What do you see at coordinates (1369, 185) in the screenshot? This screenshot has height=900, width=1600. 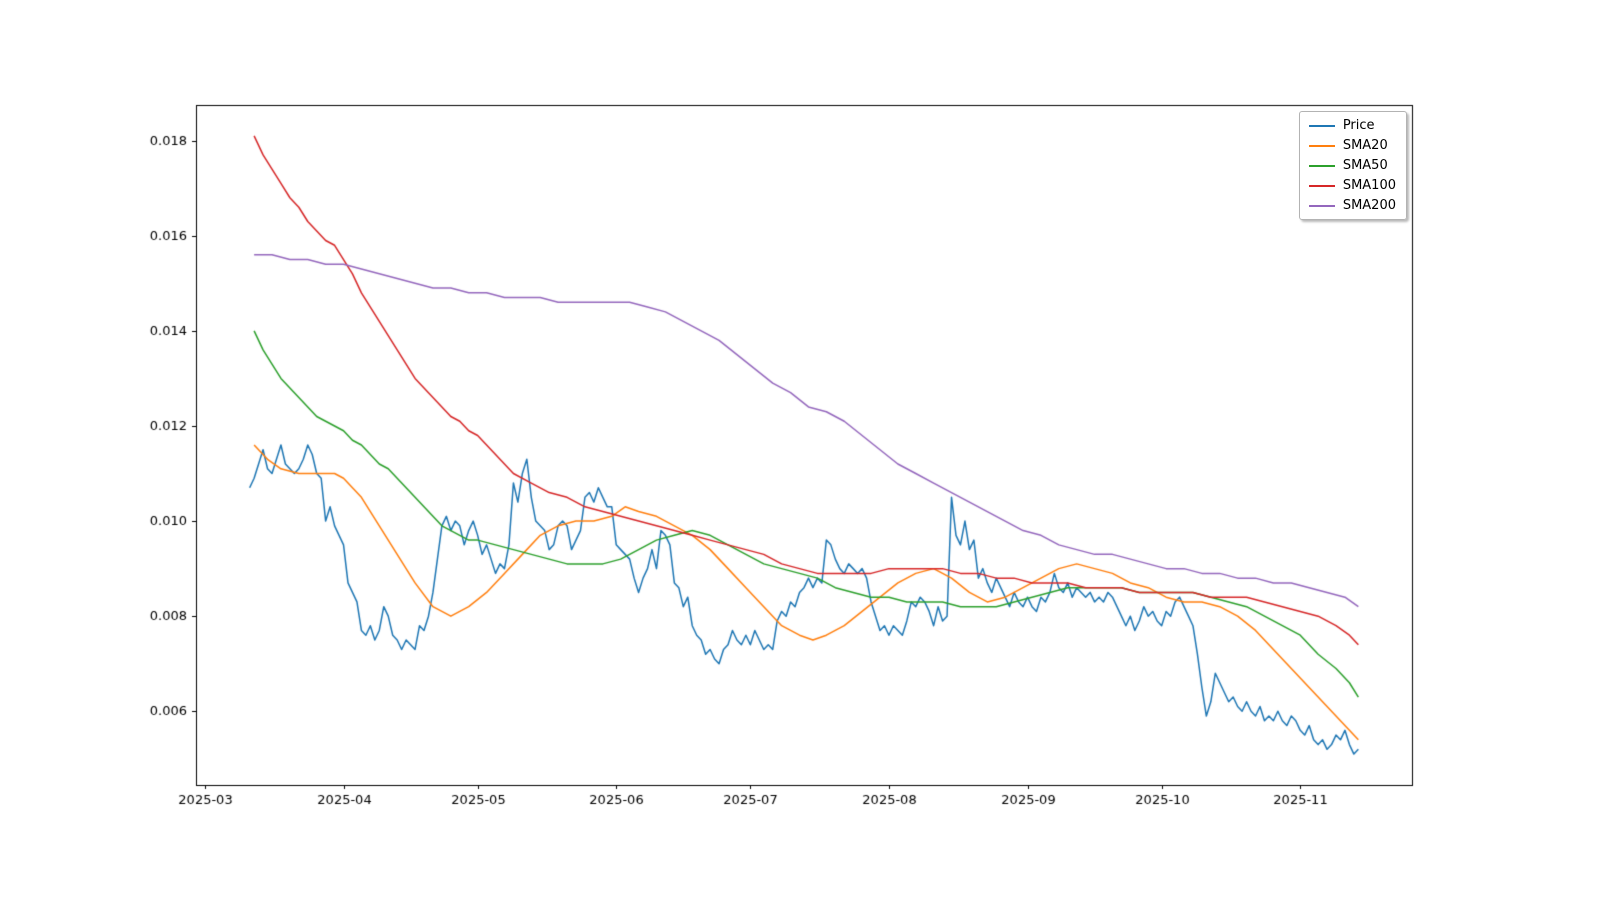 I see `legend-label: SMA100` at bounding box center [1369, 185].